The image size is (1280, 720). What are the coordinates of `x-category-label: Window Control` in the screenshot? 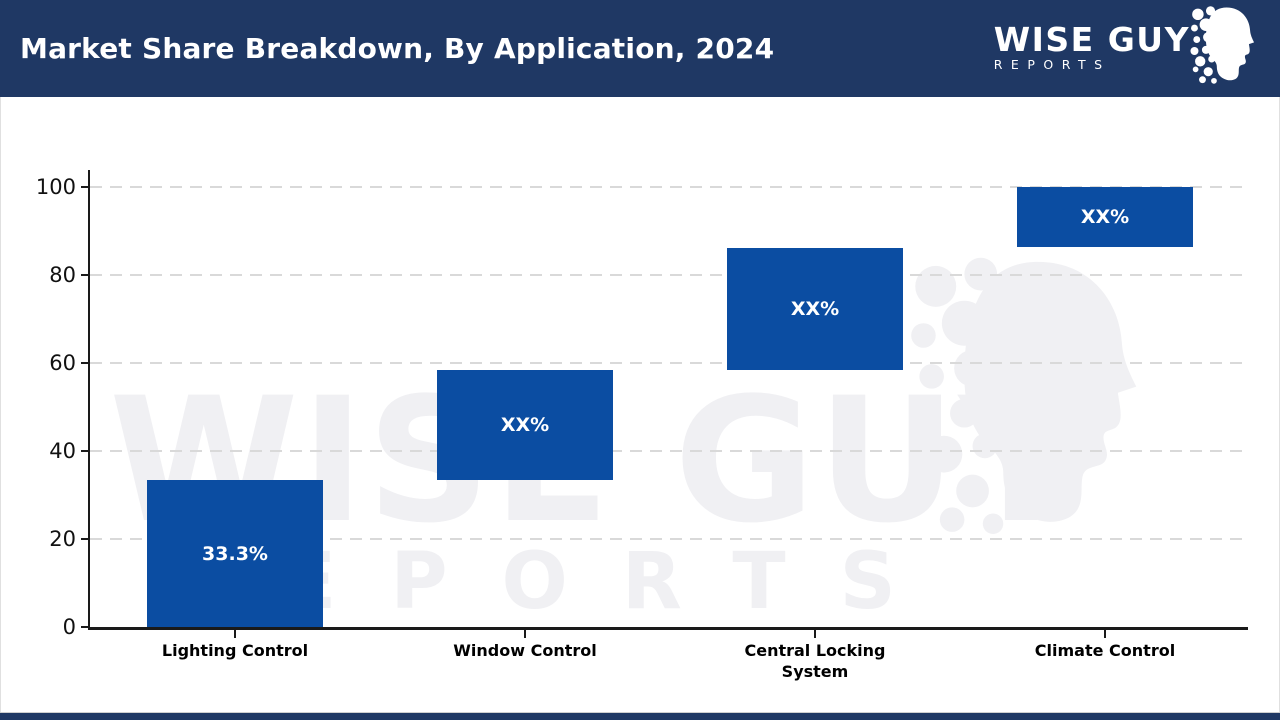 It's located at (525, 650).